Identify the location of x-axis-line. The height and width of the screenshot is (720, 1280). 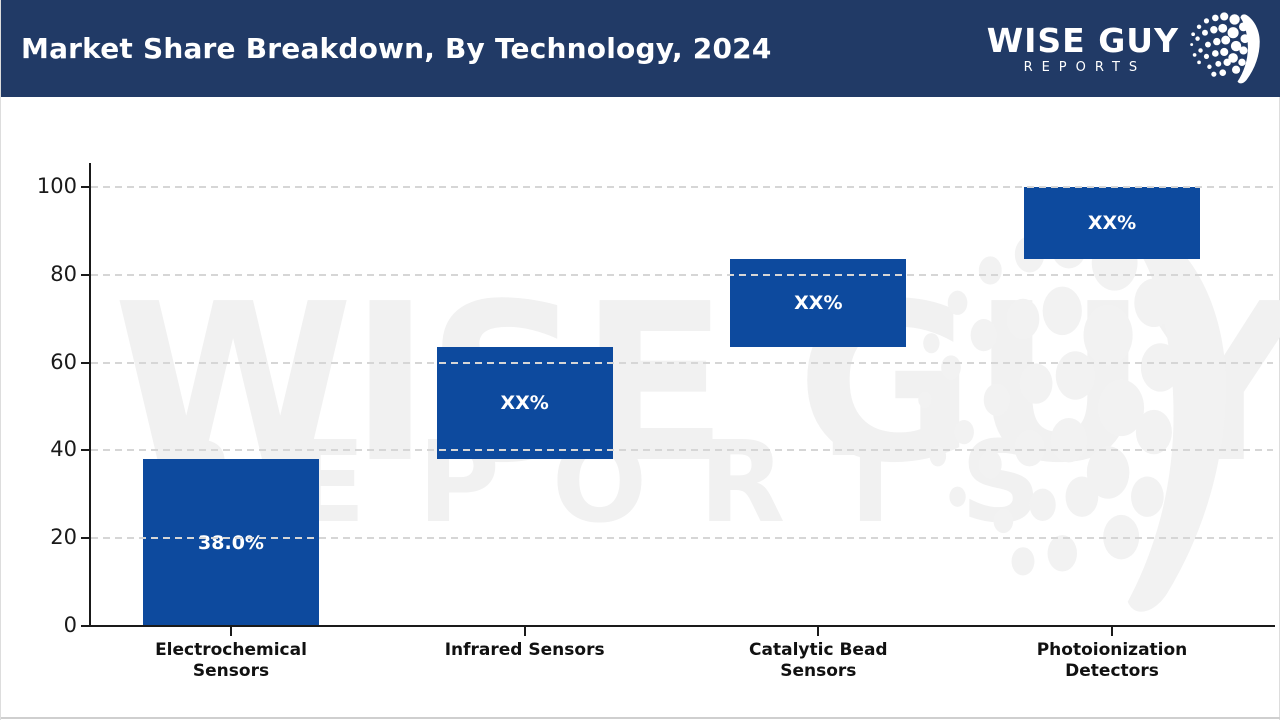
(682, 626).